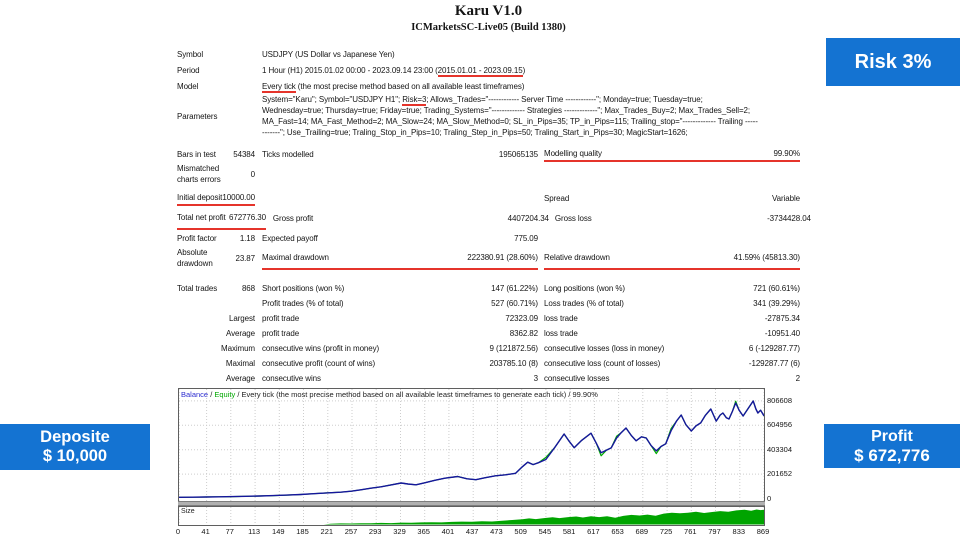 This screenshot has height=540, width=960. What do you see at coordinates (279, 87) in the screenshot?
I see `annotation-underline-model: Every tick` at bounding box center [279, 87].